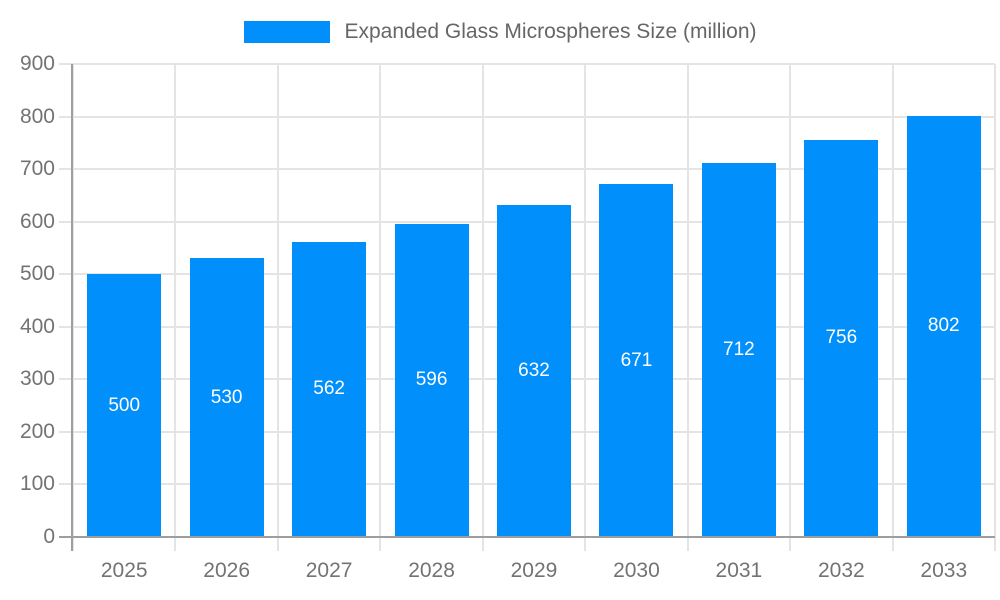 The image size is (1000, 600). I want to click on x-axis-tick-label: 2030, so click(636, 570).